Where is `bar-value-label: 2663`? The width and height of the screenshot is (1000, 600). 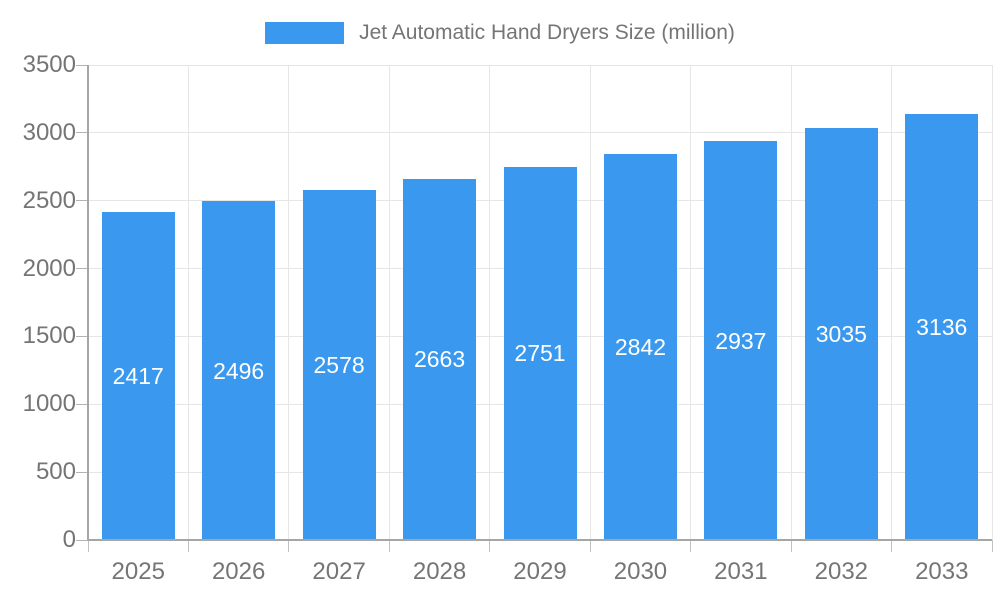 bar-value-label: 2663 is located at coordinates (439, 359).